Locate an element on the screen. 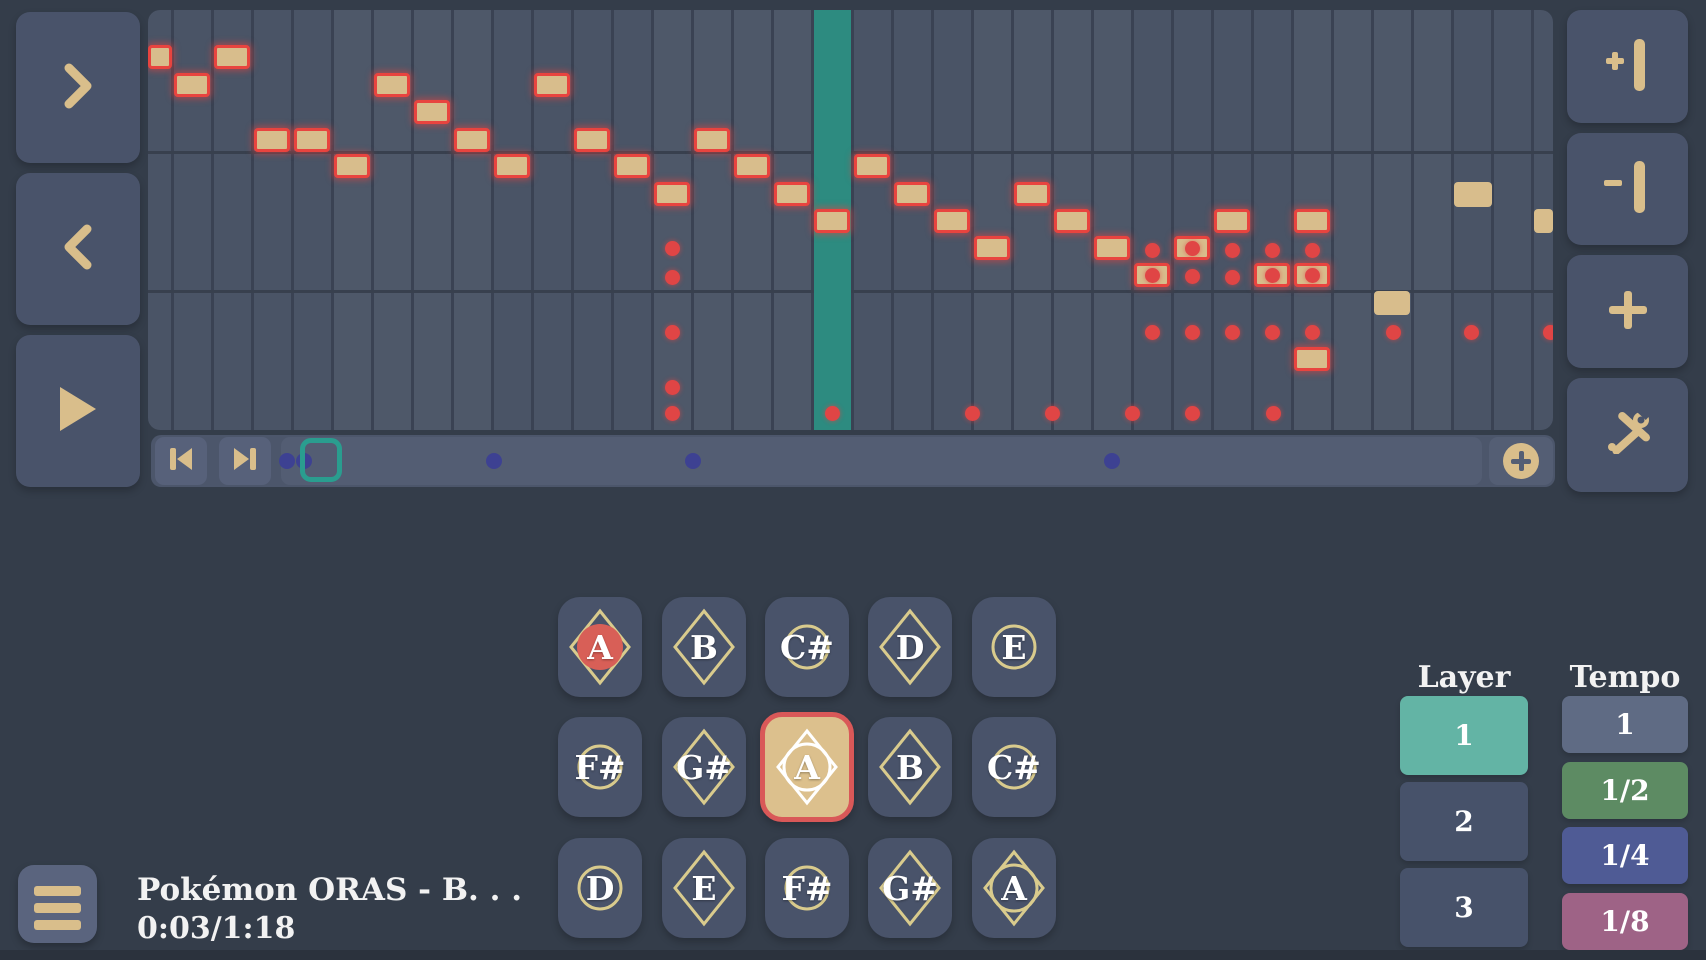 The image size is (1706, 960). layer-option-2: 2 is located at coordinates (1464, 821).